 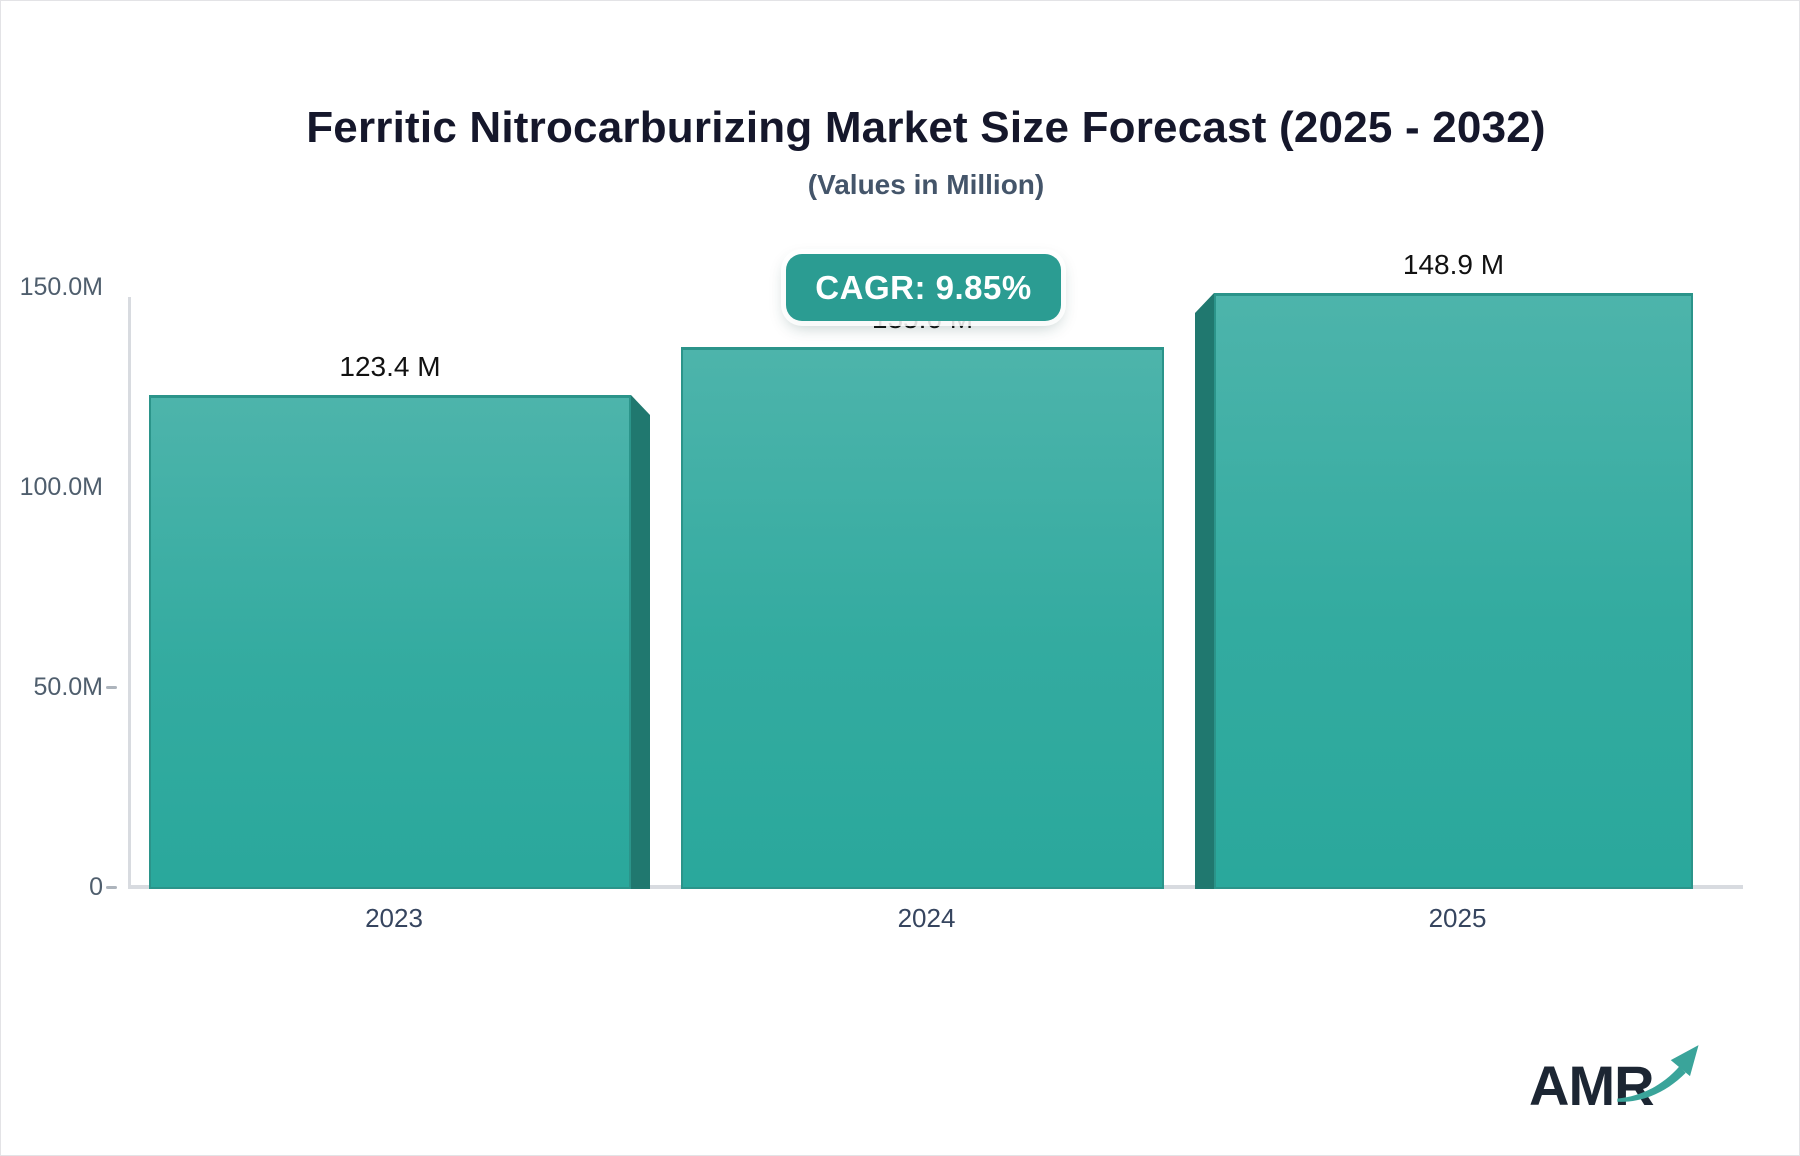 I want to click on x-axis-label: 2025, so click(x=1457, y=918).